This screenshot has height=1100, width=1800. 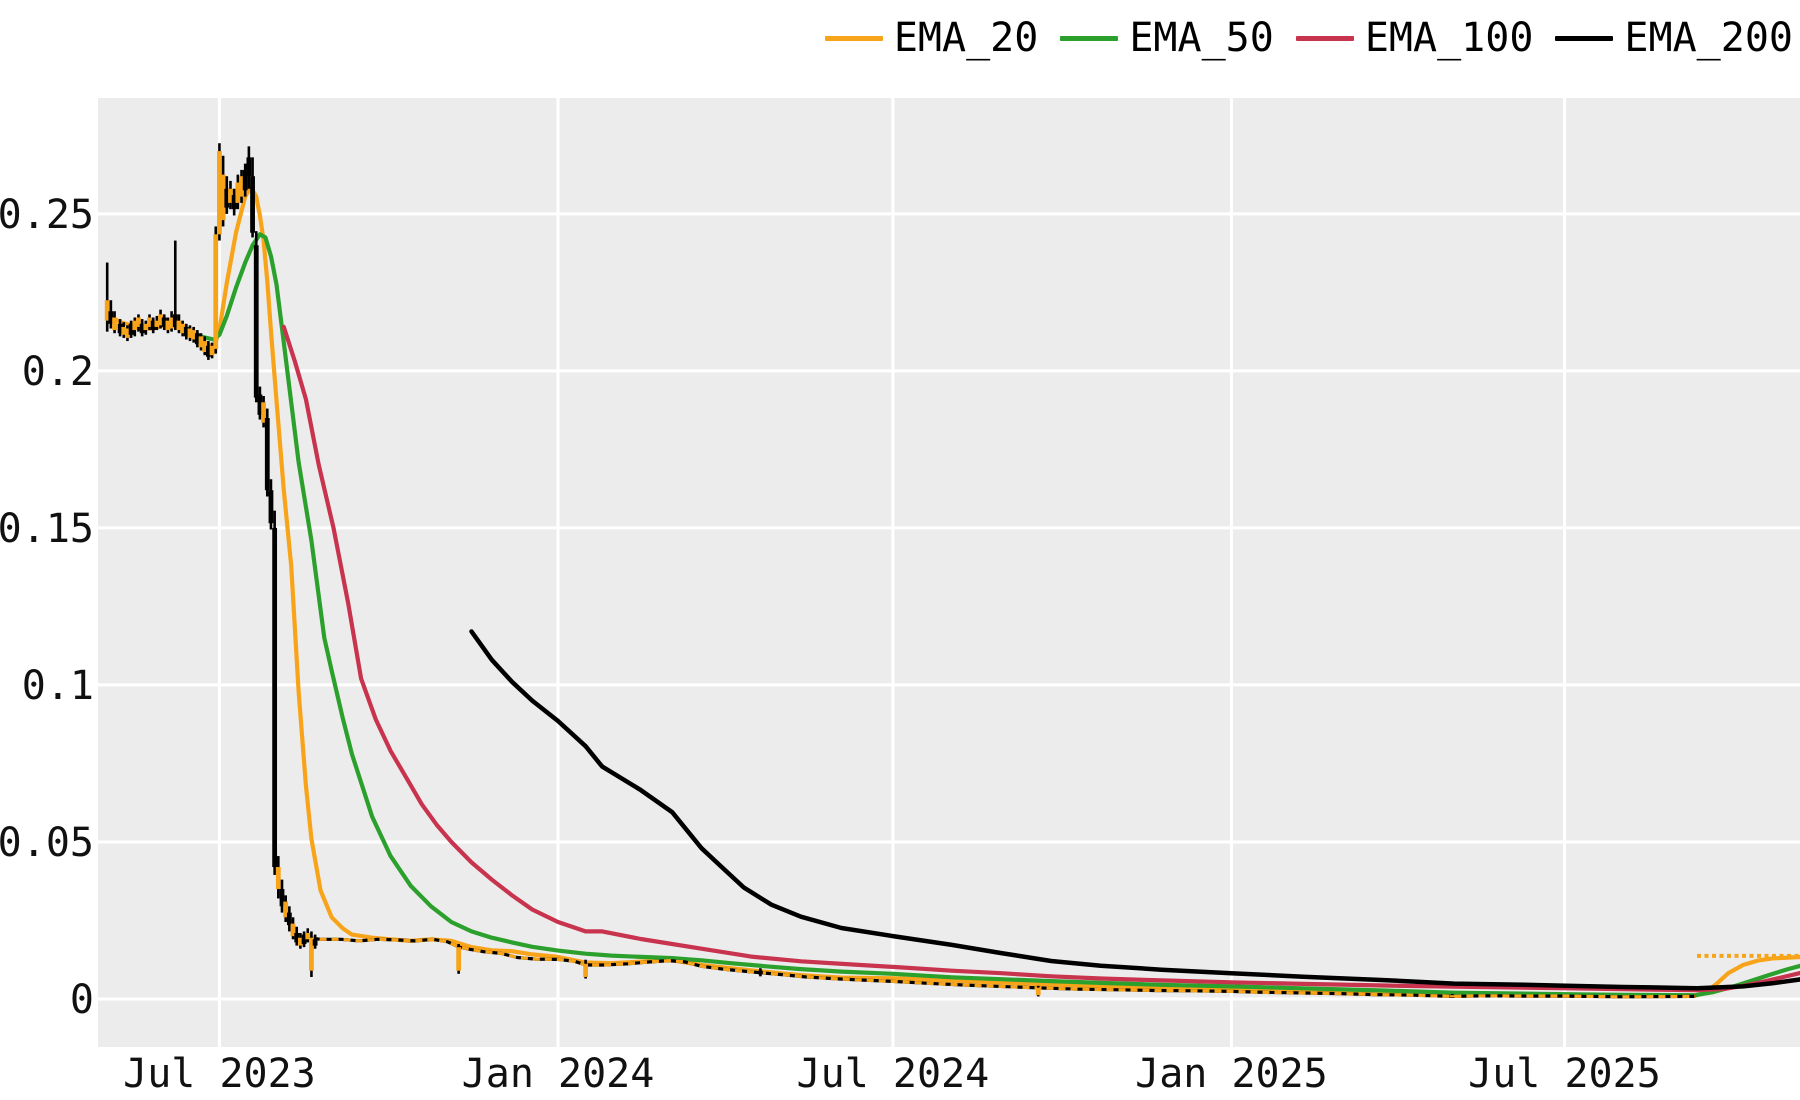 I want to click on y-tick-label: 0.2, so click(x=58, y=372).